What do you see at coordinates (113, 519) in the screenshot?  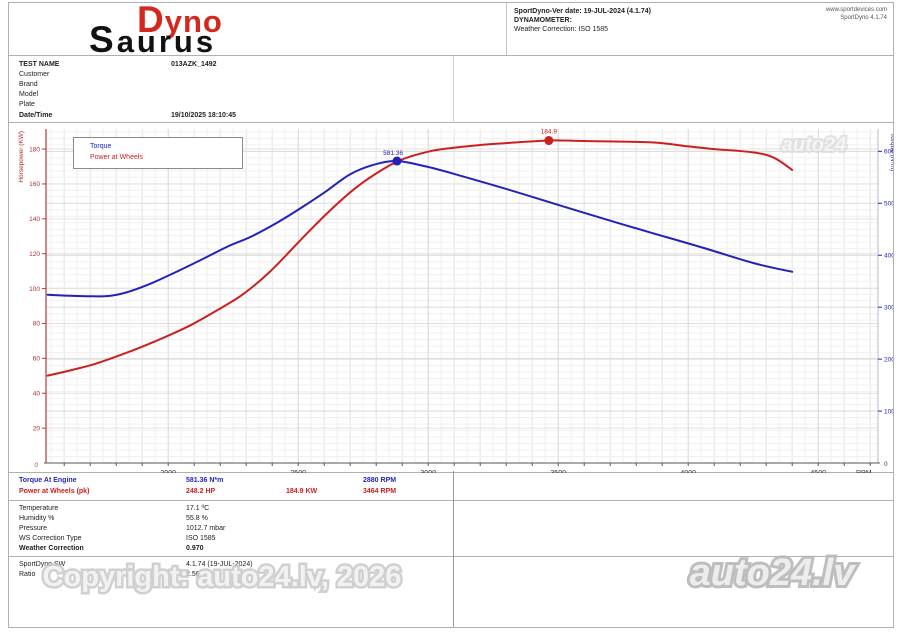 I see `env-row: Humidity % 55.8 %` at bounding box center [113, 519].